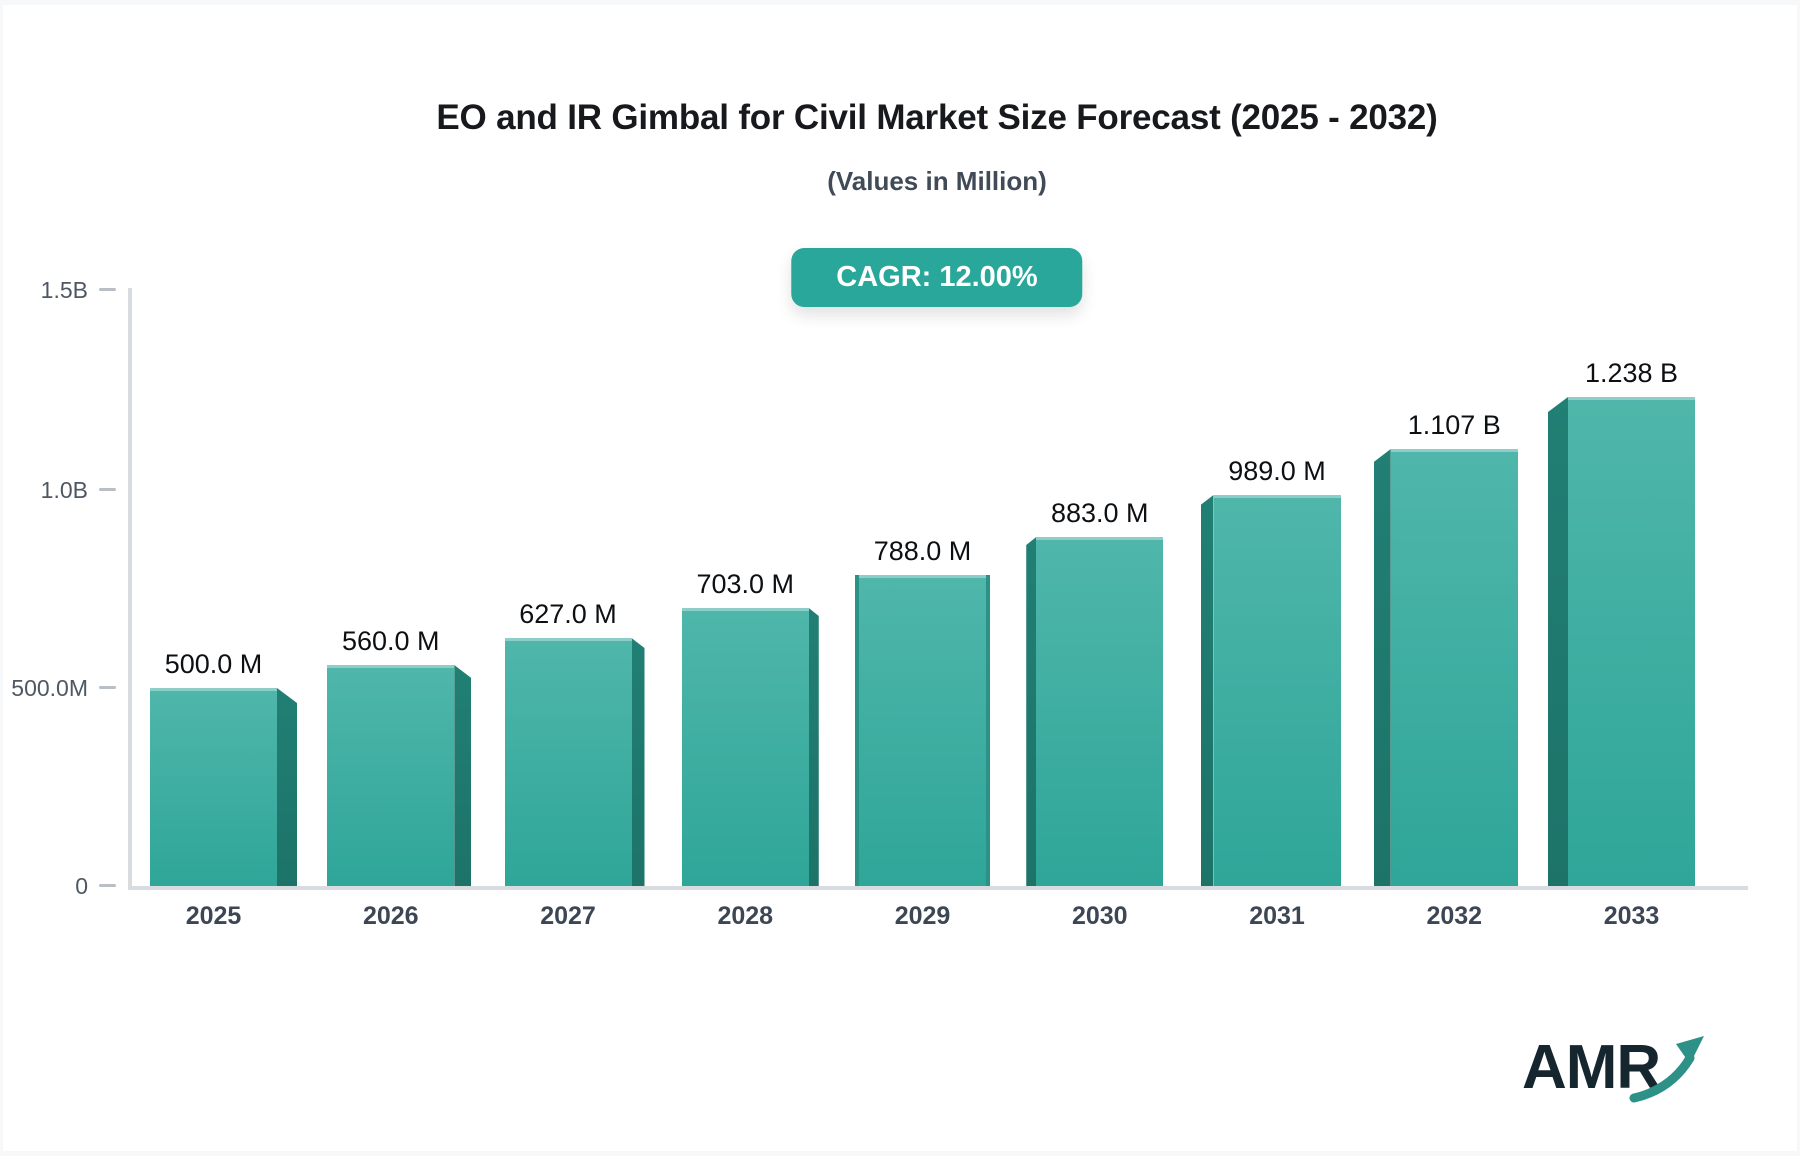  Describe the element at coordinates (1454, 425) in the screenshot. I see `bar-value-label: 1.107 B` at that location.